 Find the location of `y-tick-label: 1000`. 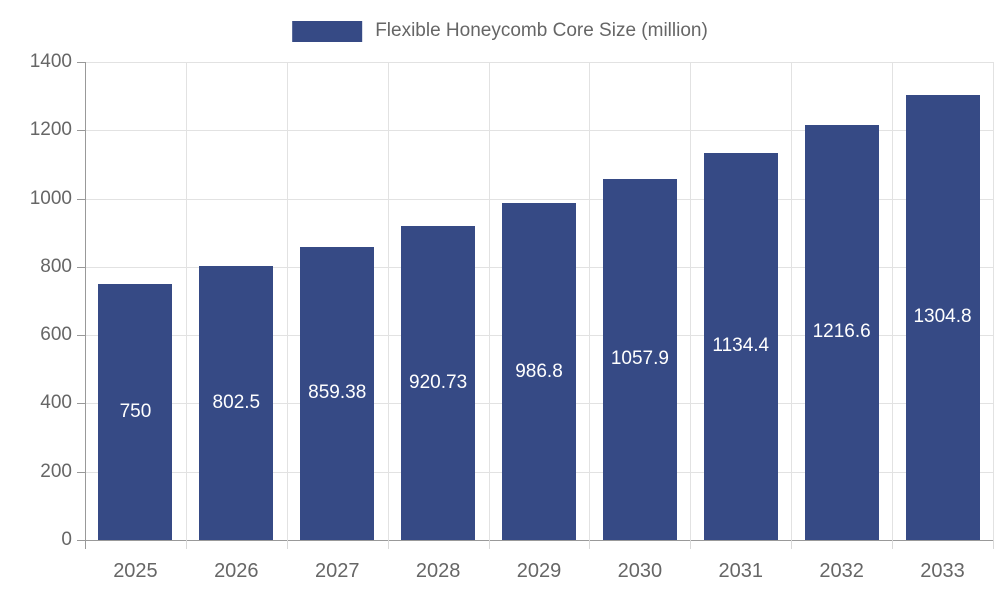

y-tick-label: 1000 is located at coordinates (50, 198).